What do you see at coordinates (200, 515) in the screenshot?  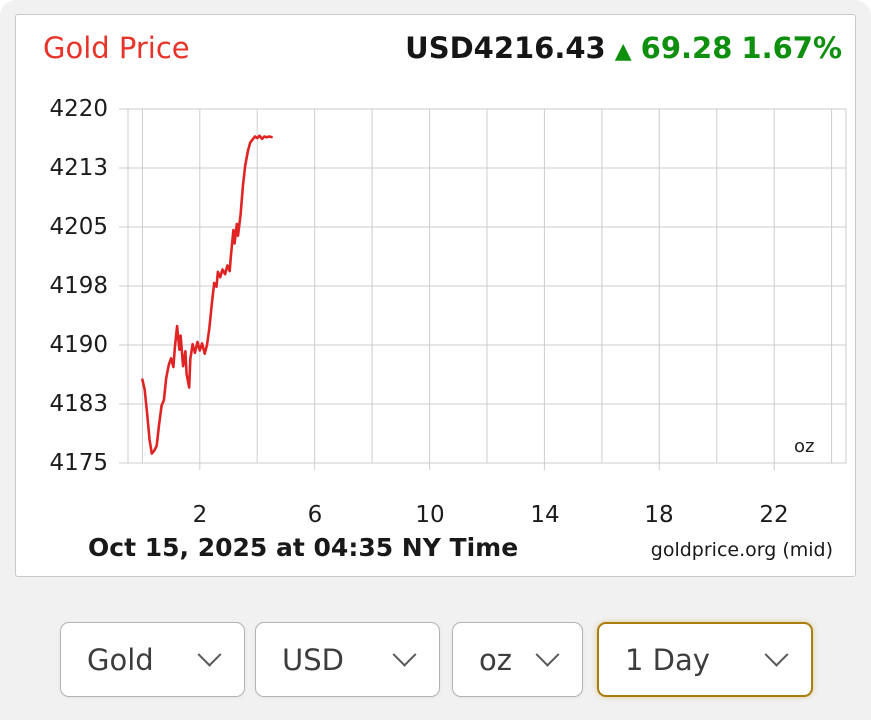 I see `x-axis-label: 2` at bounding box center [200, 515].